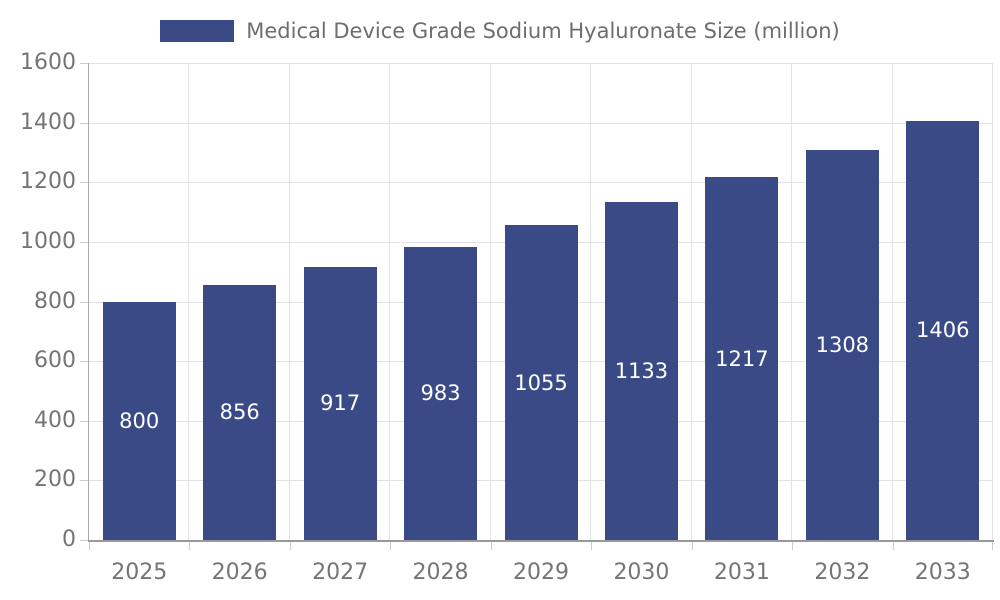 The width and height of the screenshot is (1000, 600). I want to click on x-axis: 2025 2026 2027 2028 2029 2030 2031 2032 2033, so click(541, 565).